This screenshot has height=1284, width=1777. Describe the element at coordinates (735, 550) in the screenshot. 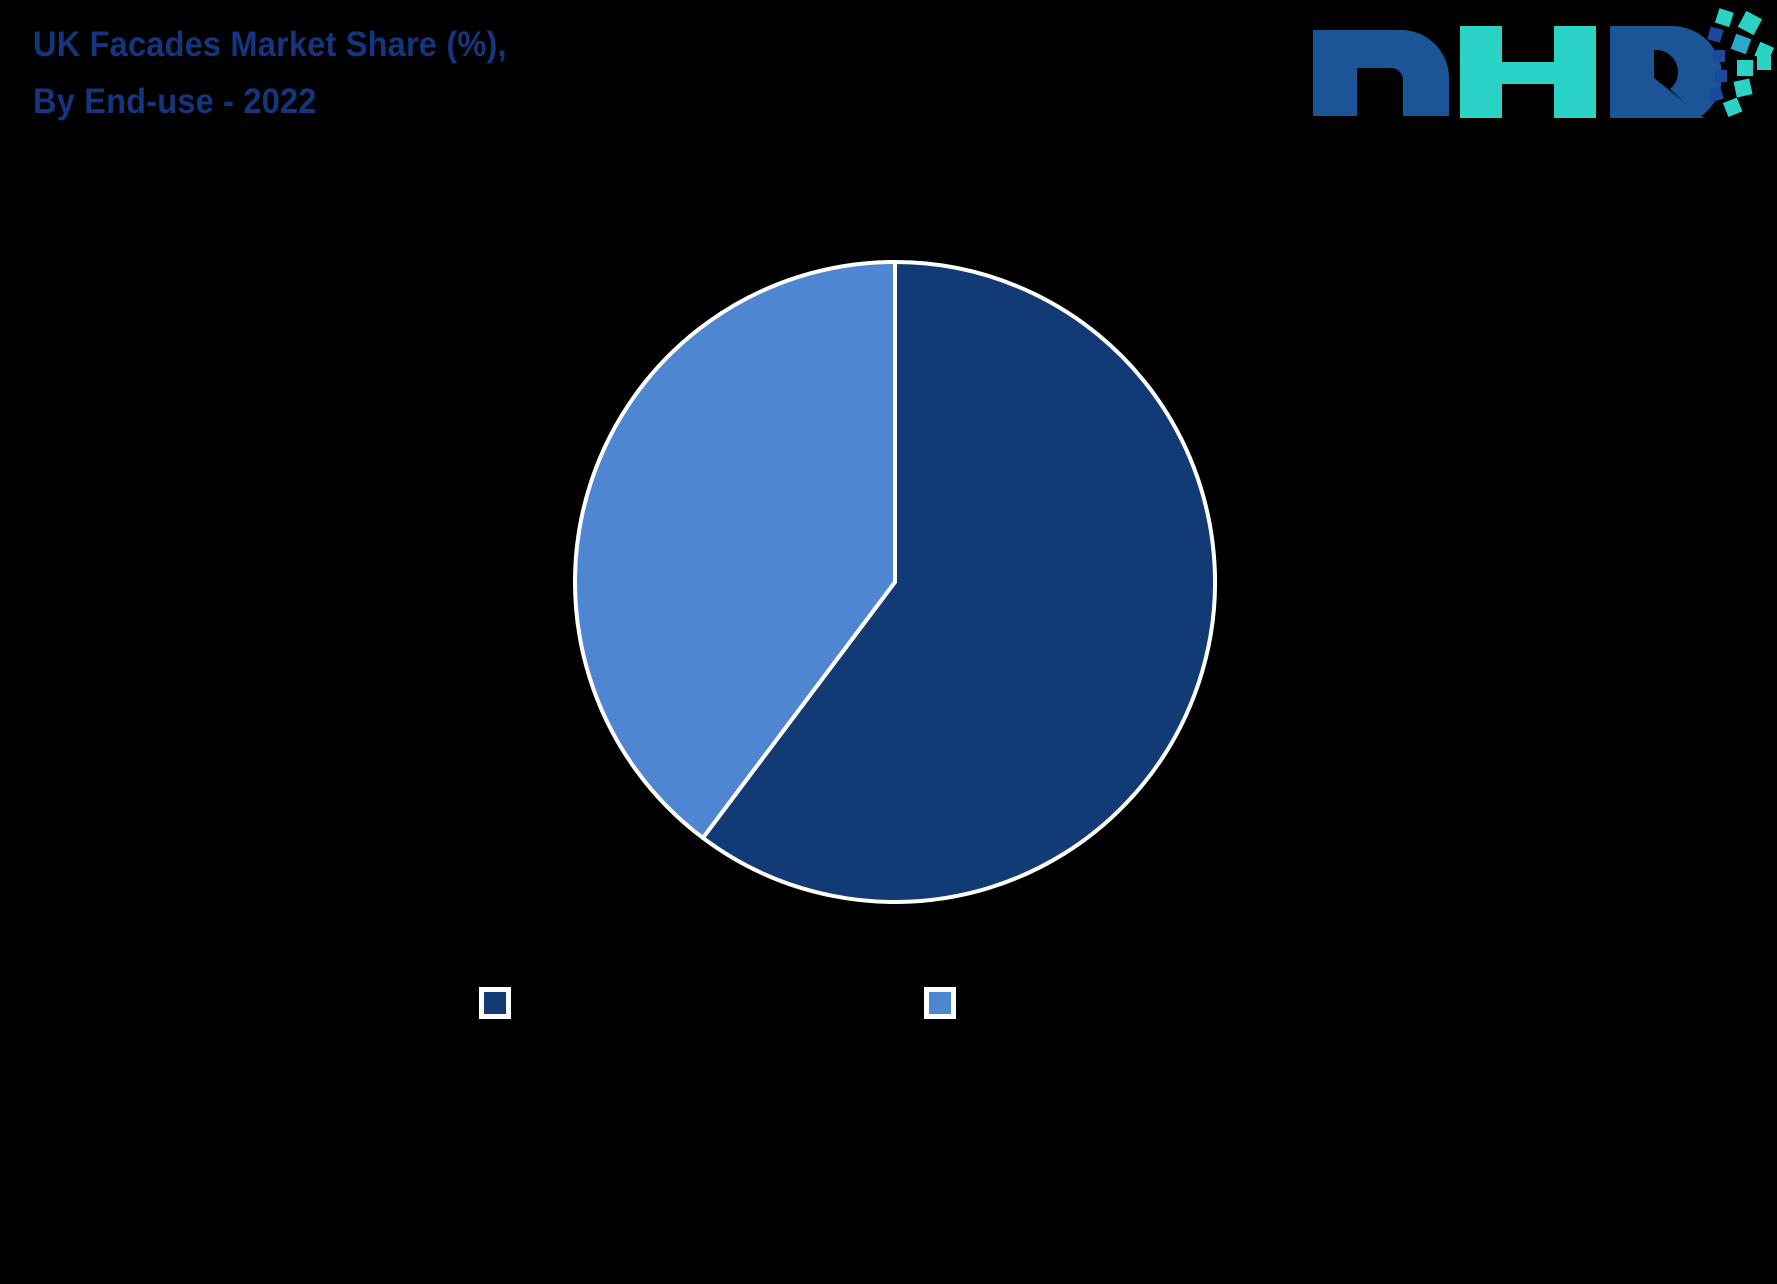

I see `pie-slice-residential` at that location.